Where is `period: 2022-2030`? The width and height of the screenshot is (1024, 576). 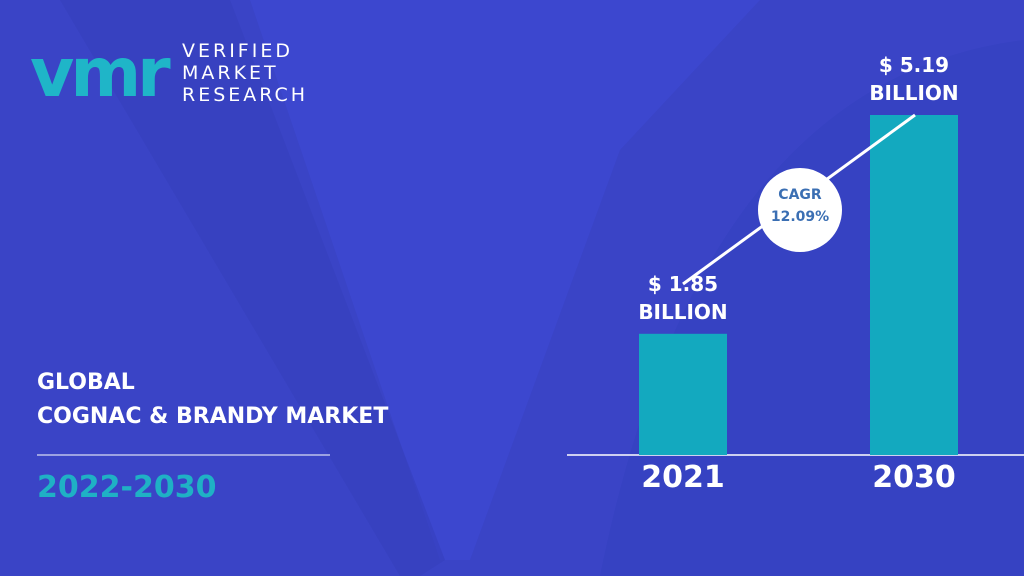 period: 2022-2030 is located at coordinates (127, 487).